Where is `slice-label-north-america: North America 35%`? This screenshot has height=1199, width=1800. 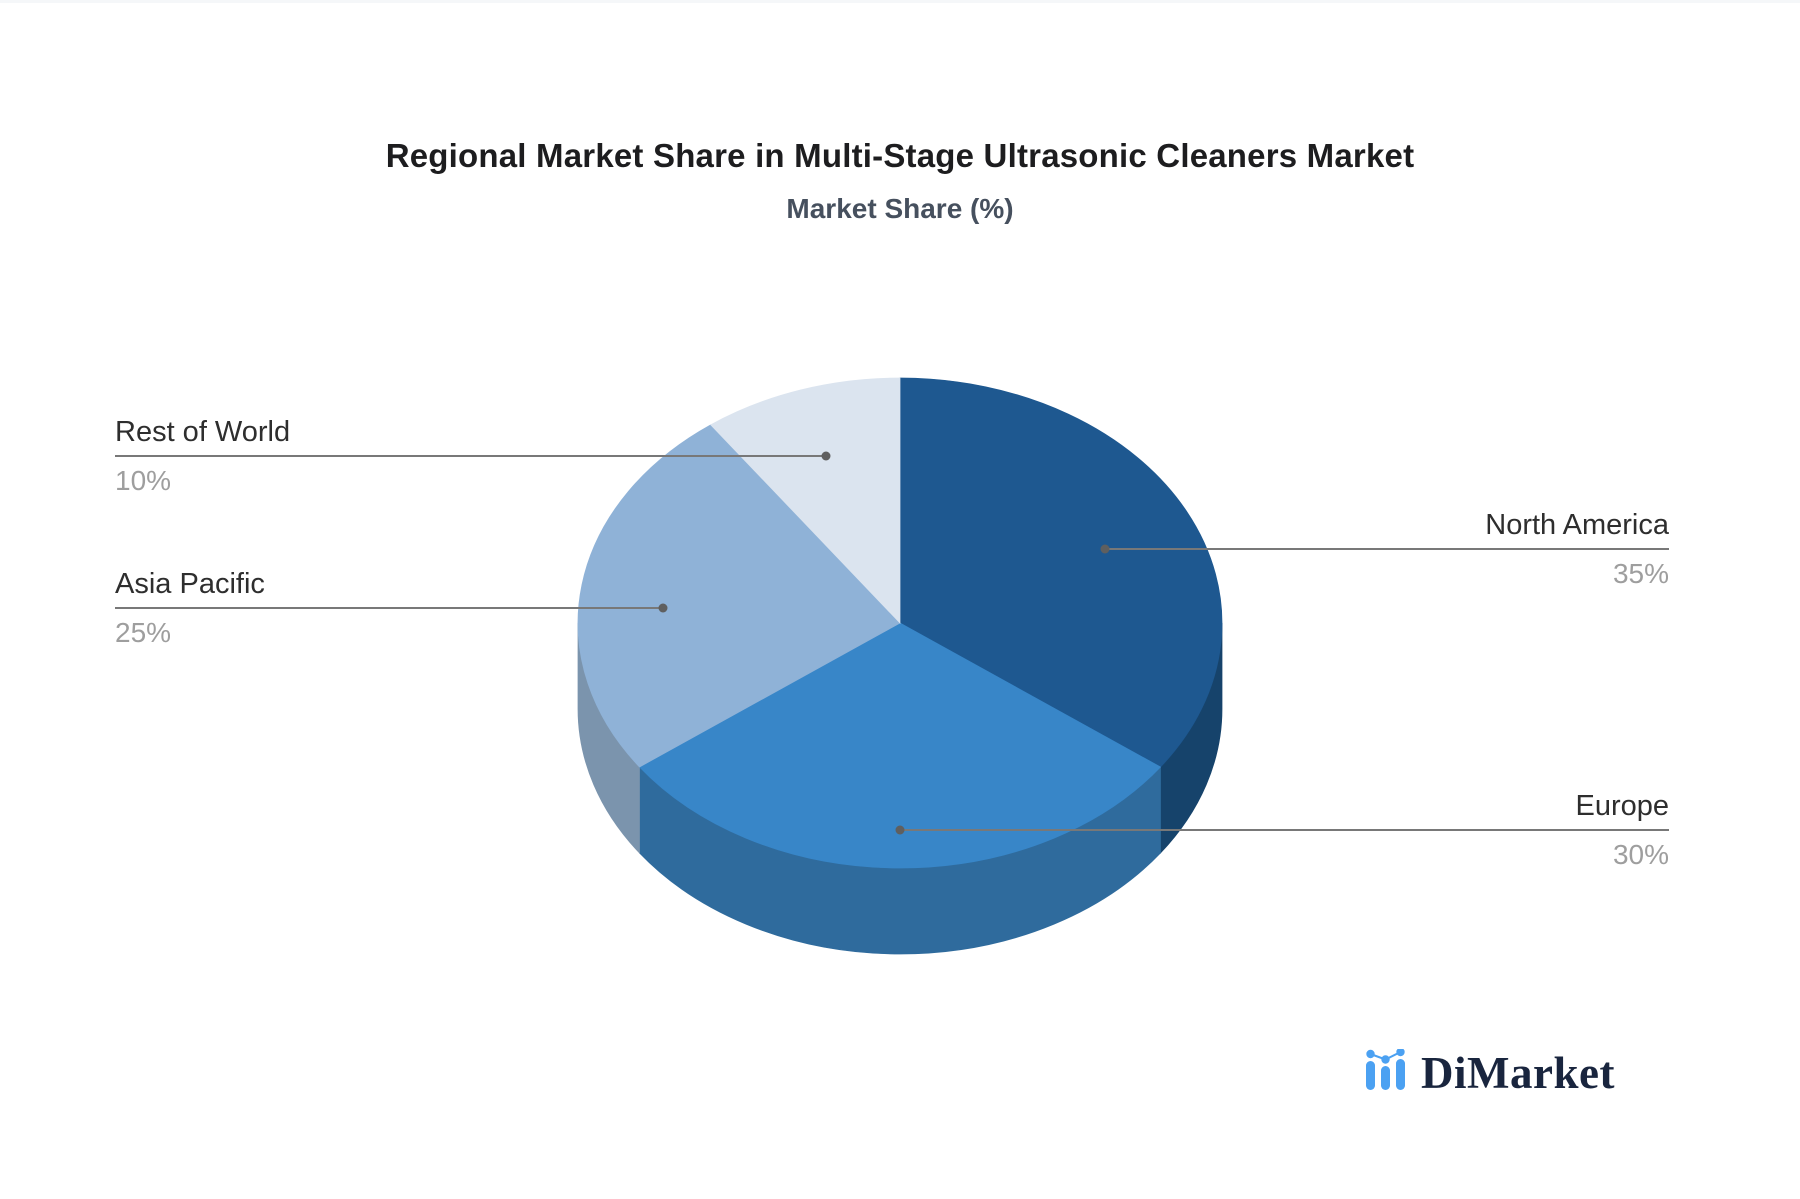
slice-label-north-america: North America 35% is located at coordinates (1577, 549).